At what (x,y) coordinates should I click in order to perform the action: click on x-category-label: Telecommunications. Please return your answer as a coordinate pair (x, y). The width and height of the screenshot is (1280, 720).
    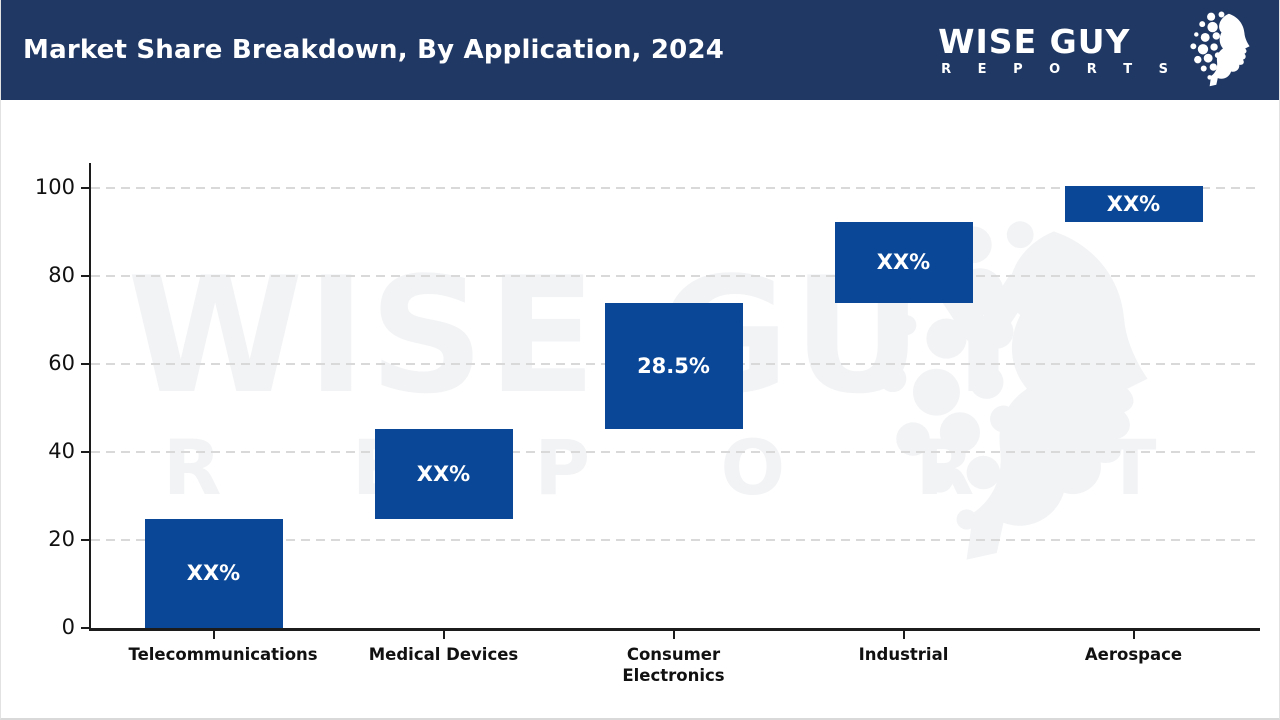
    Looking at the image, I should click on (223, 654).